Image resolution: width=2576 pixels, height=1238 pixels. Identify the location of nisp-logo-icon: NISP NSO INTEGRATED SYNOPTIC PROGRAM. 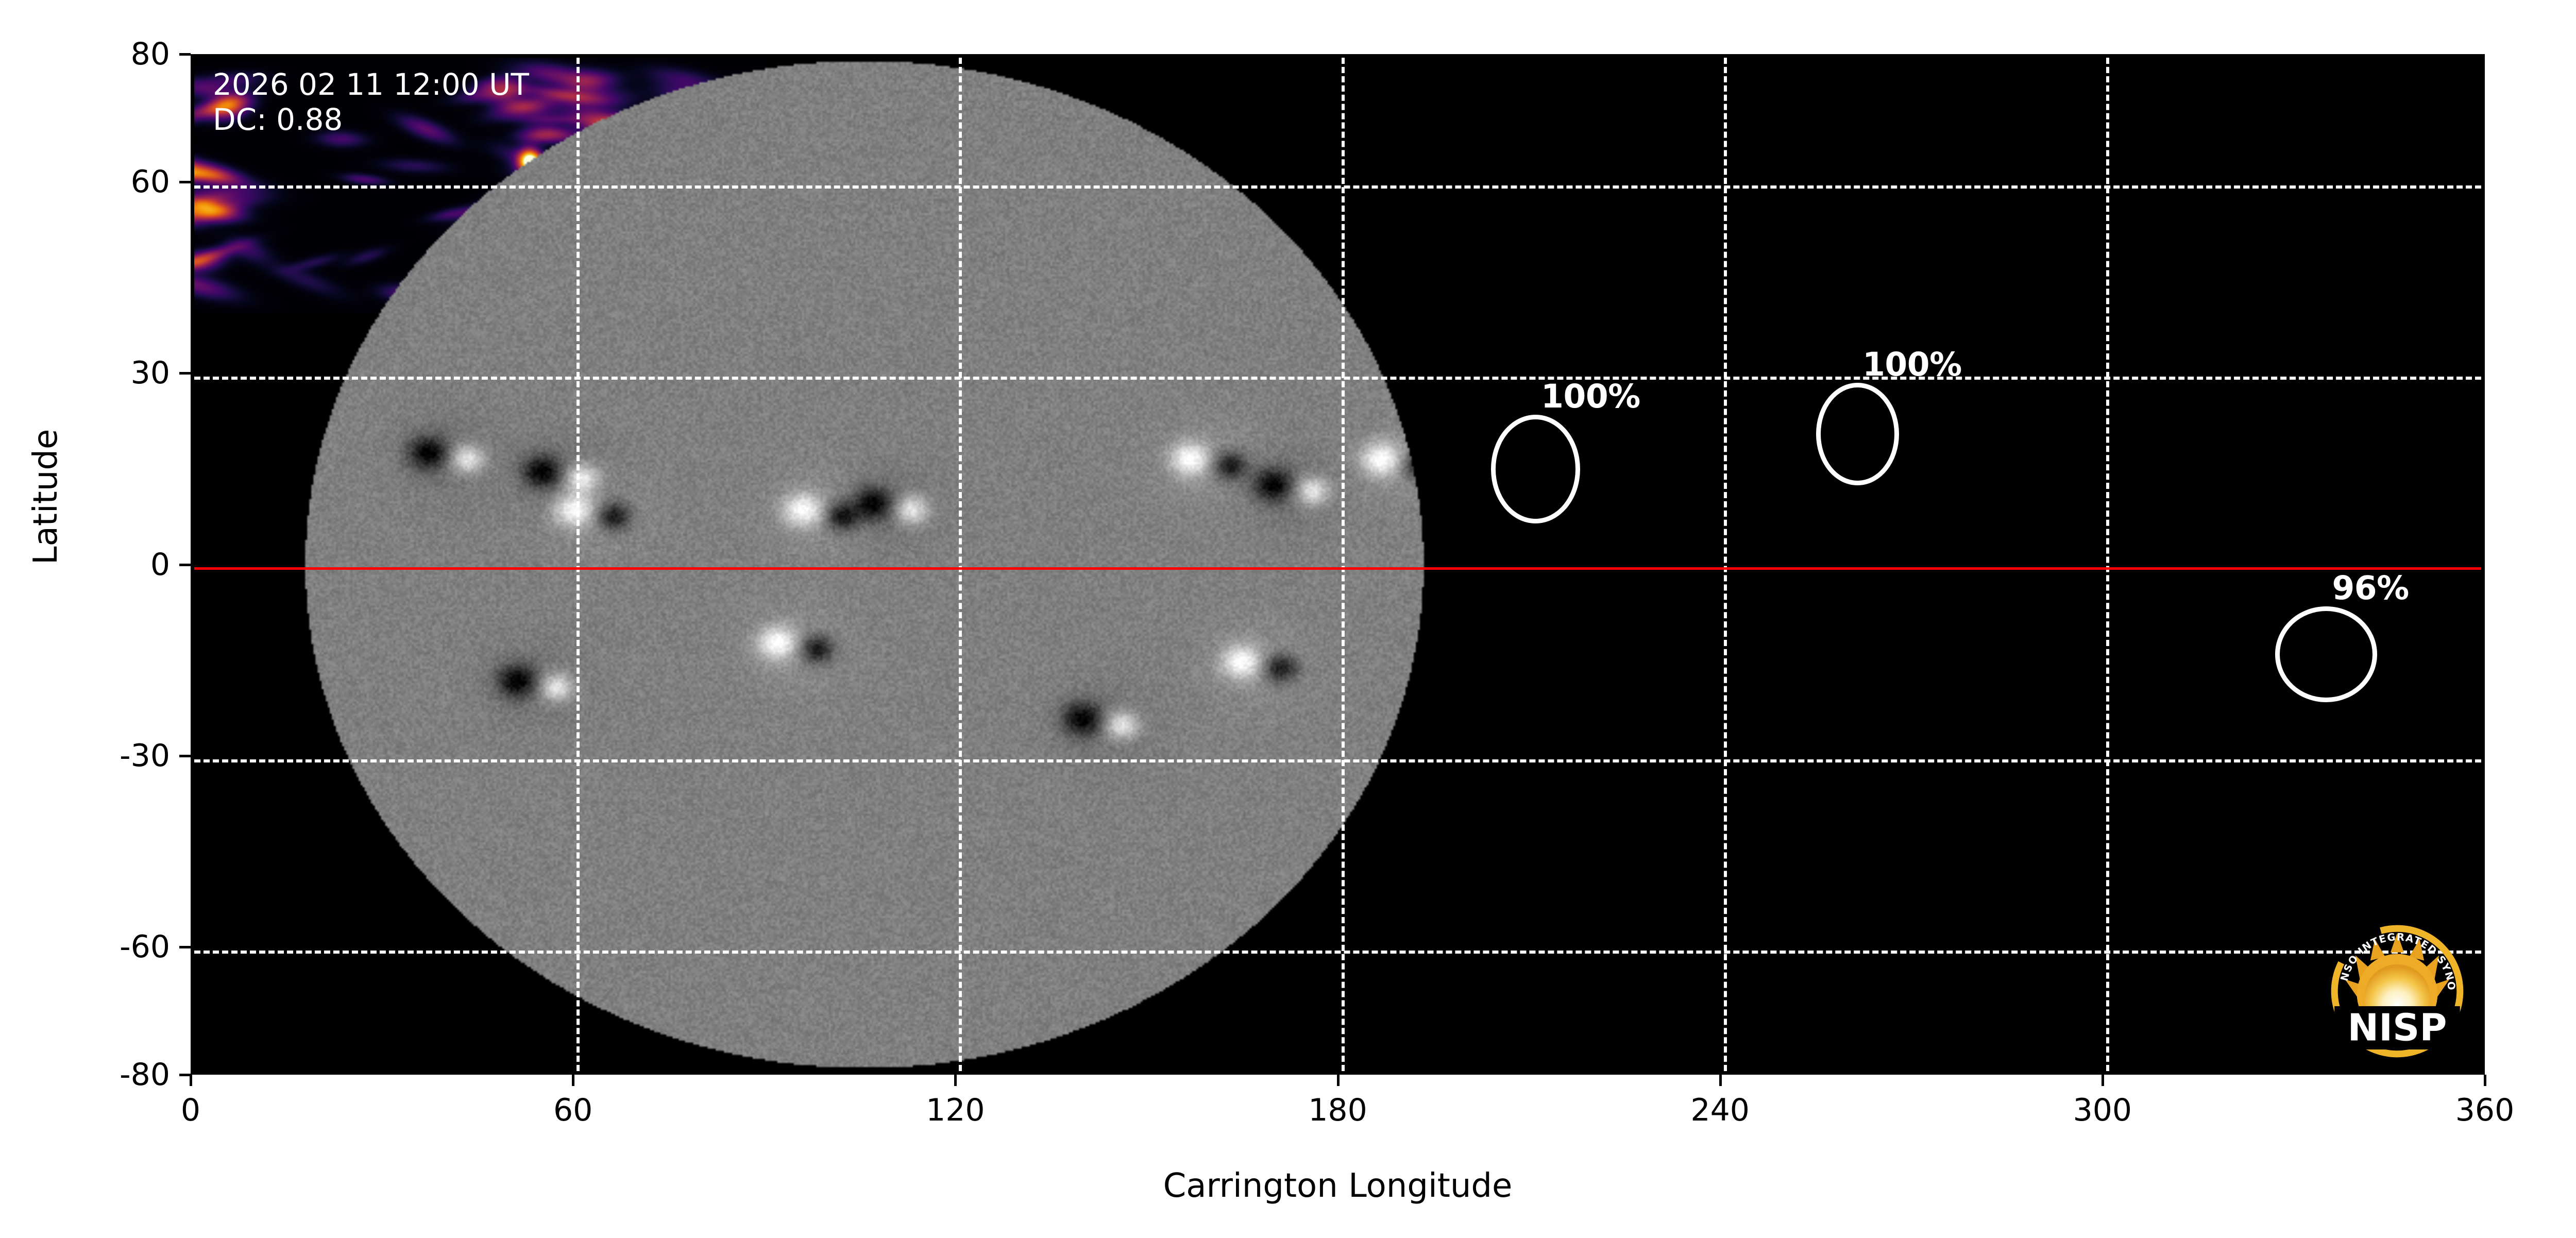
(2394, 987).